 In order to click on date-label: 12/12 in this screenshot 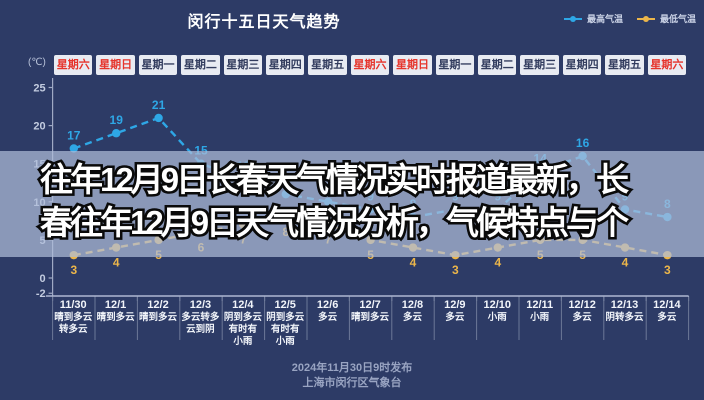, I will do `click(582, 305)`.